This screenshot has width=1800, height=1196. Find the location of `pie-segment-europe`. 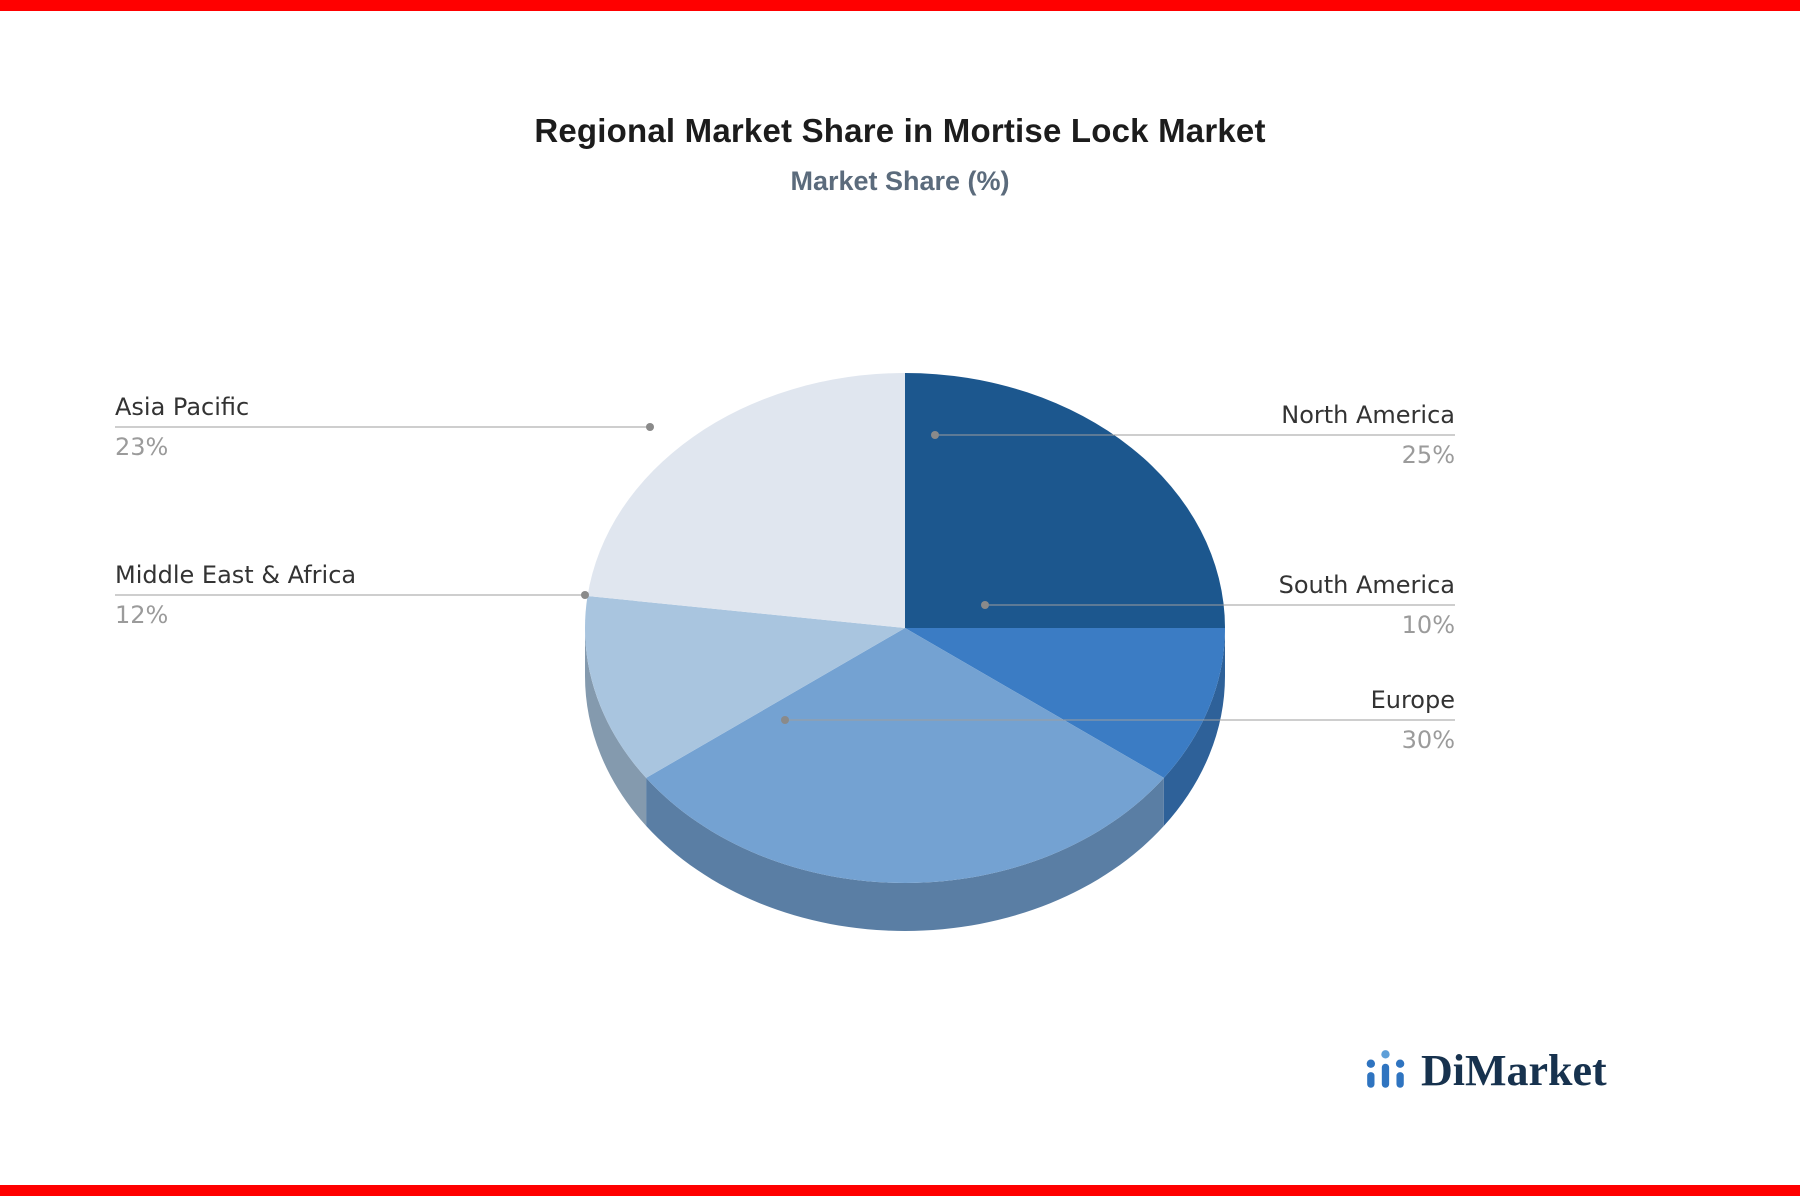

pie-segment-europe is located at coordinates (905, 755).